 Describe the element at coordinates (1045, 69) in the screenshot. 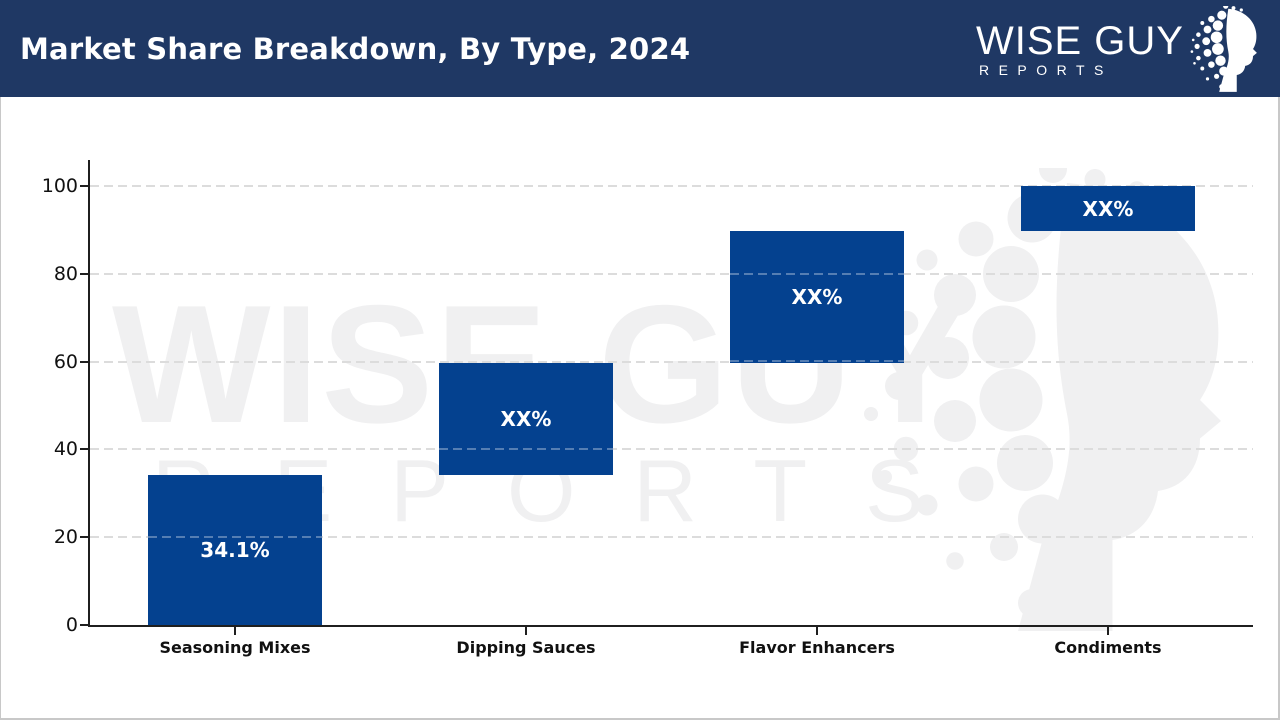

I see `logo-subtext: REPORTS` at that location.